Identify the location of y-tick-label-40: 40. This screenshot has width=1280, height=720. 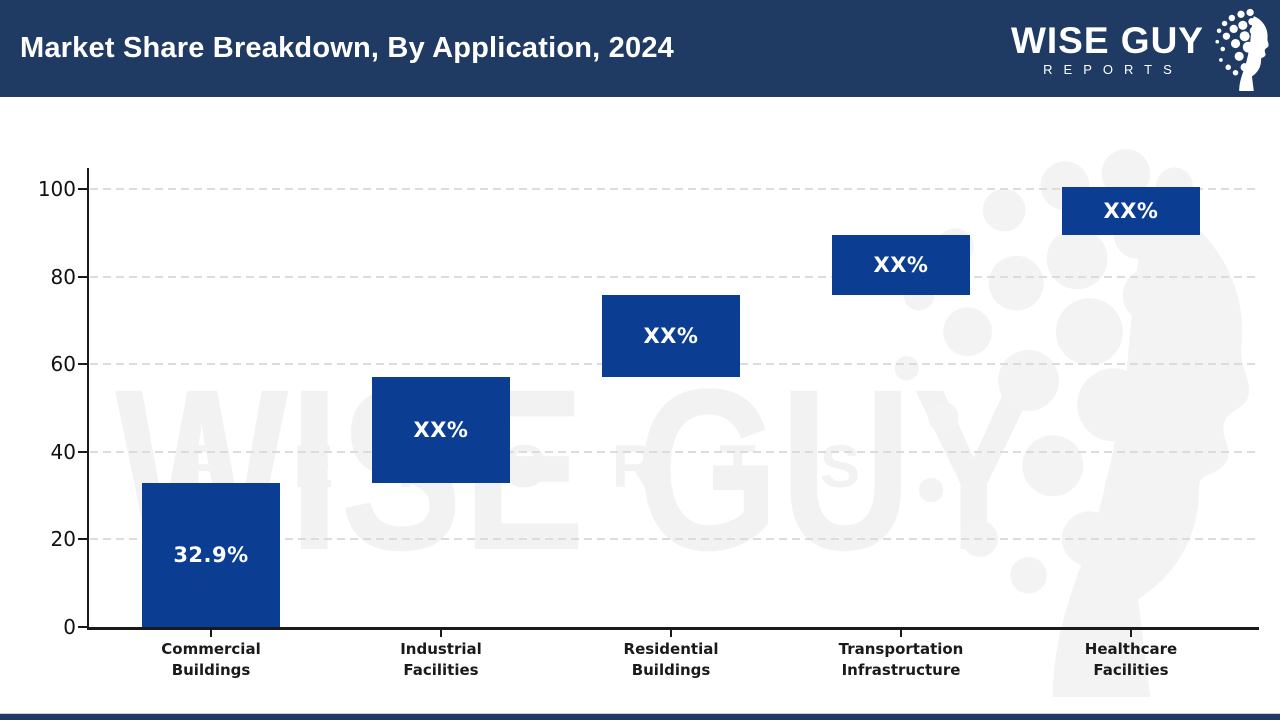
(63, 451).